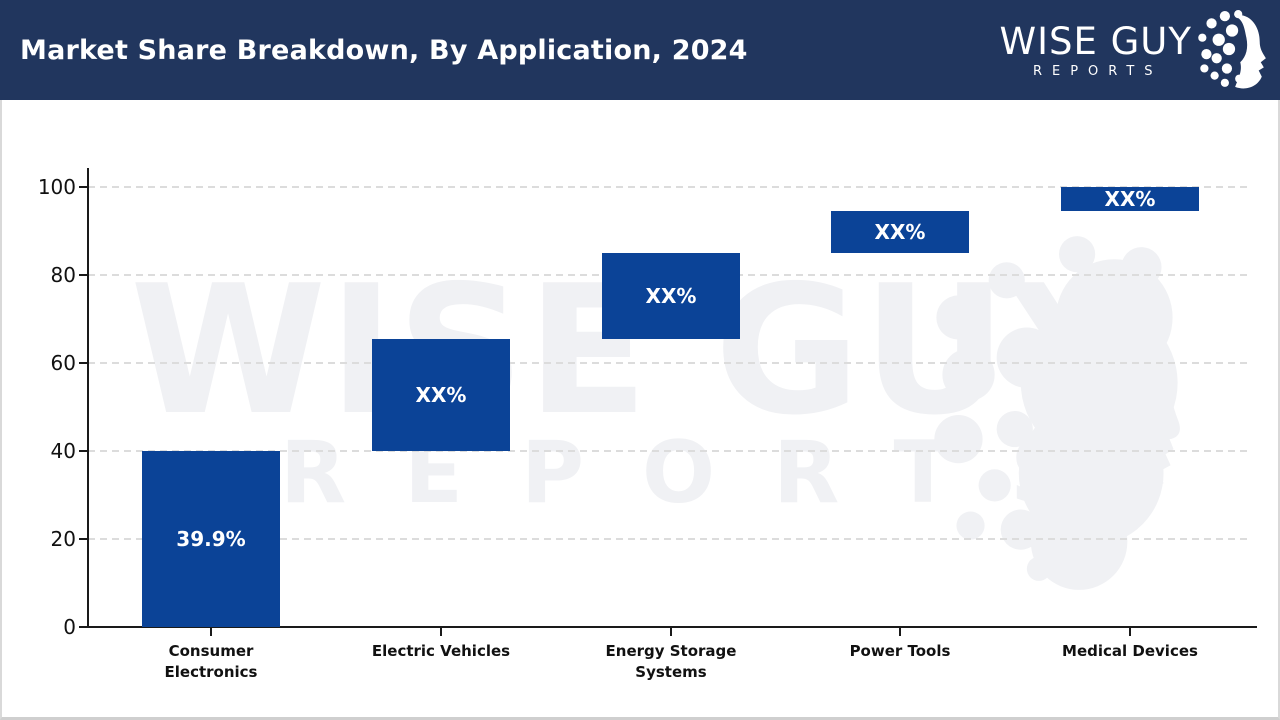 The height and width of the screenshot is (720, 1280). What do you see at coordinates (441, 651) in the screenshot?
I see `category-label: Electric Vehicles` at bounding box center [441, 651].